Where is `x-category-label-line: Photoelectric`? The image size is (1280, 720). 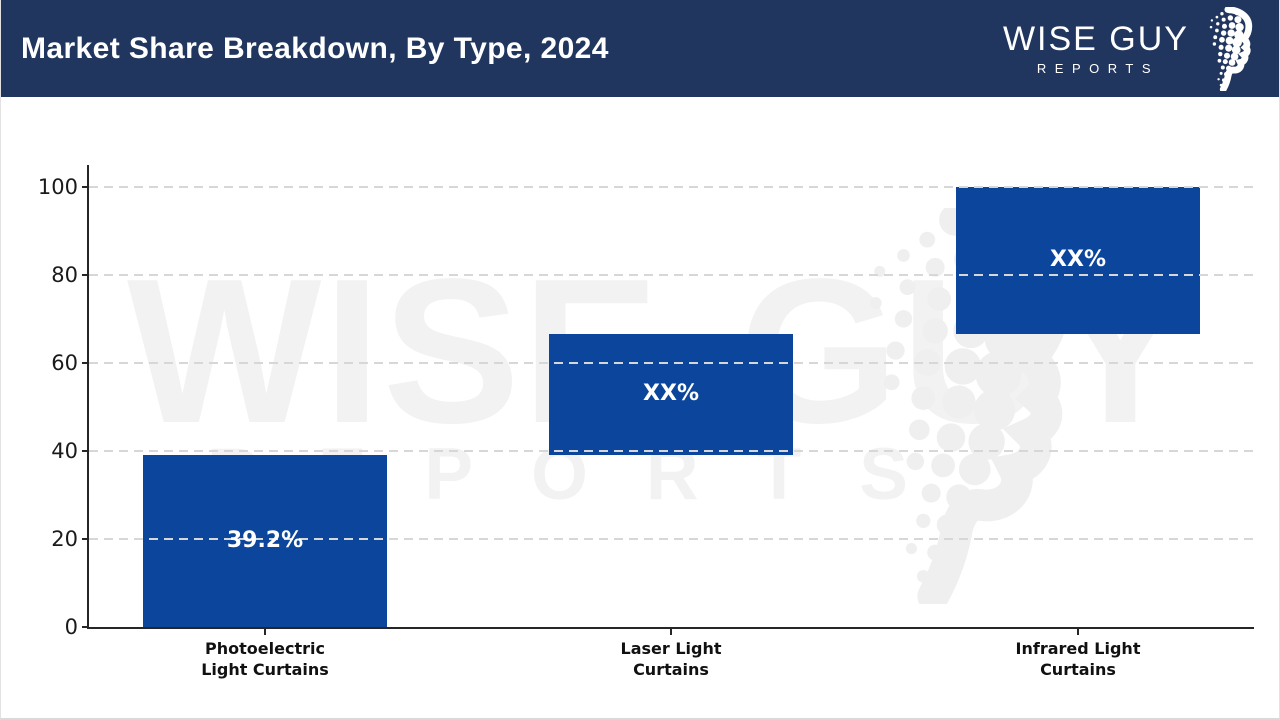 x-category-label-line: Photoelectric is located at coordinates (265, 648).